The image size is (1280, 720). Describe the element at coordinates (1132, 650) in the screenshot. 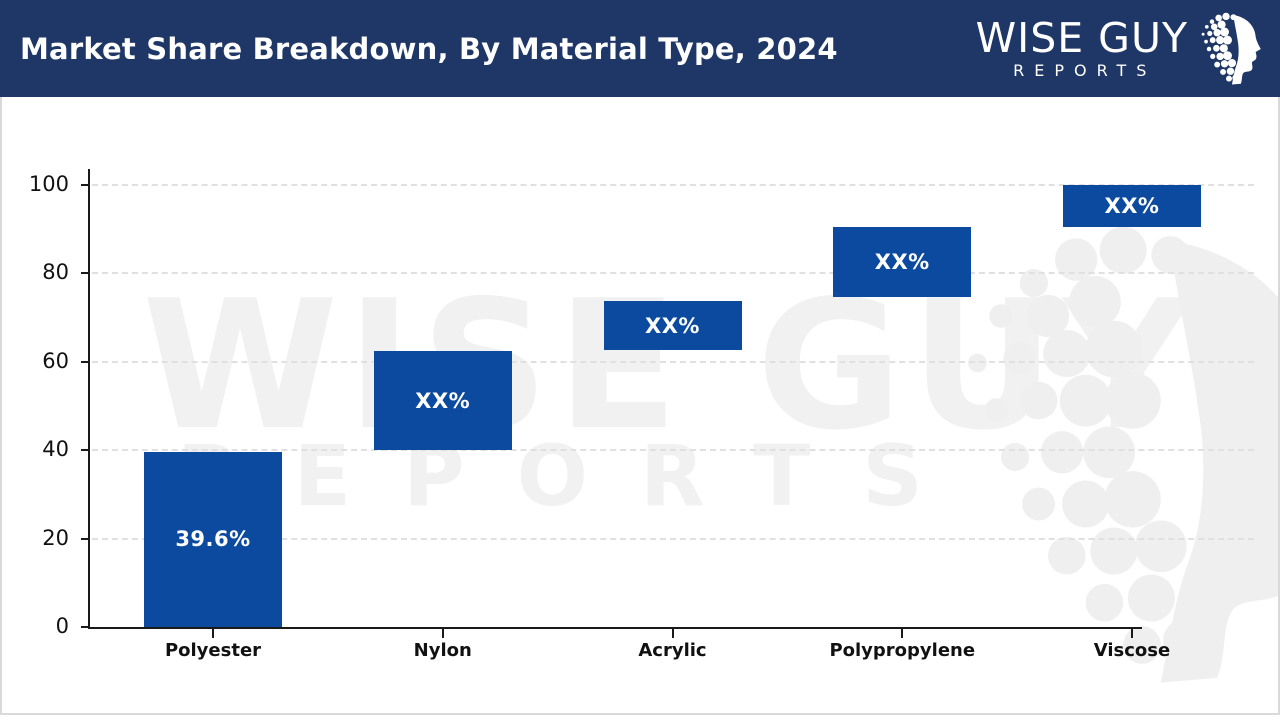

I see `x-tick-label-viscose: Viscose` at that location.